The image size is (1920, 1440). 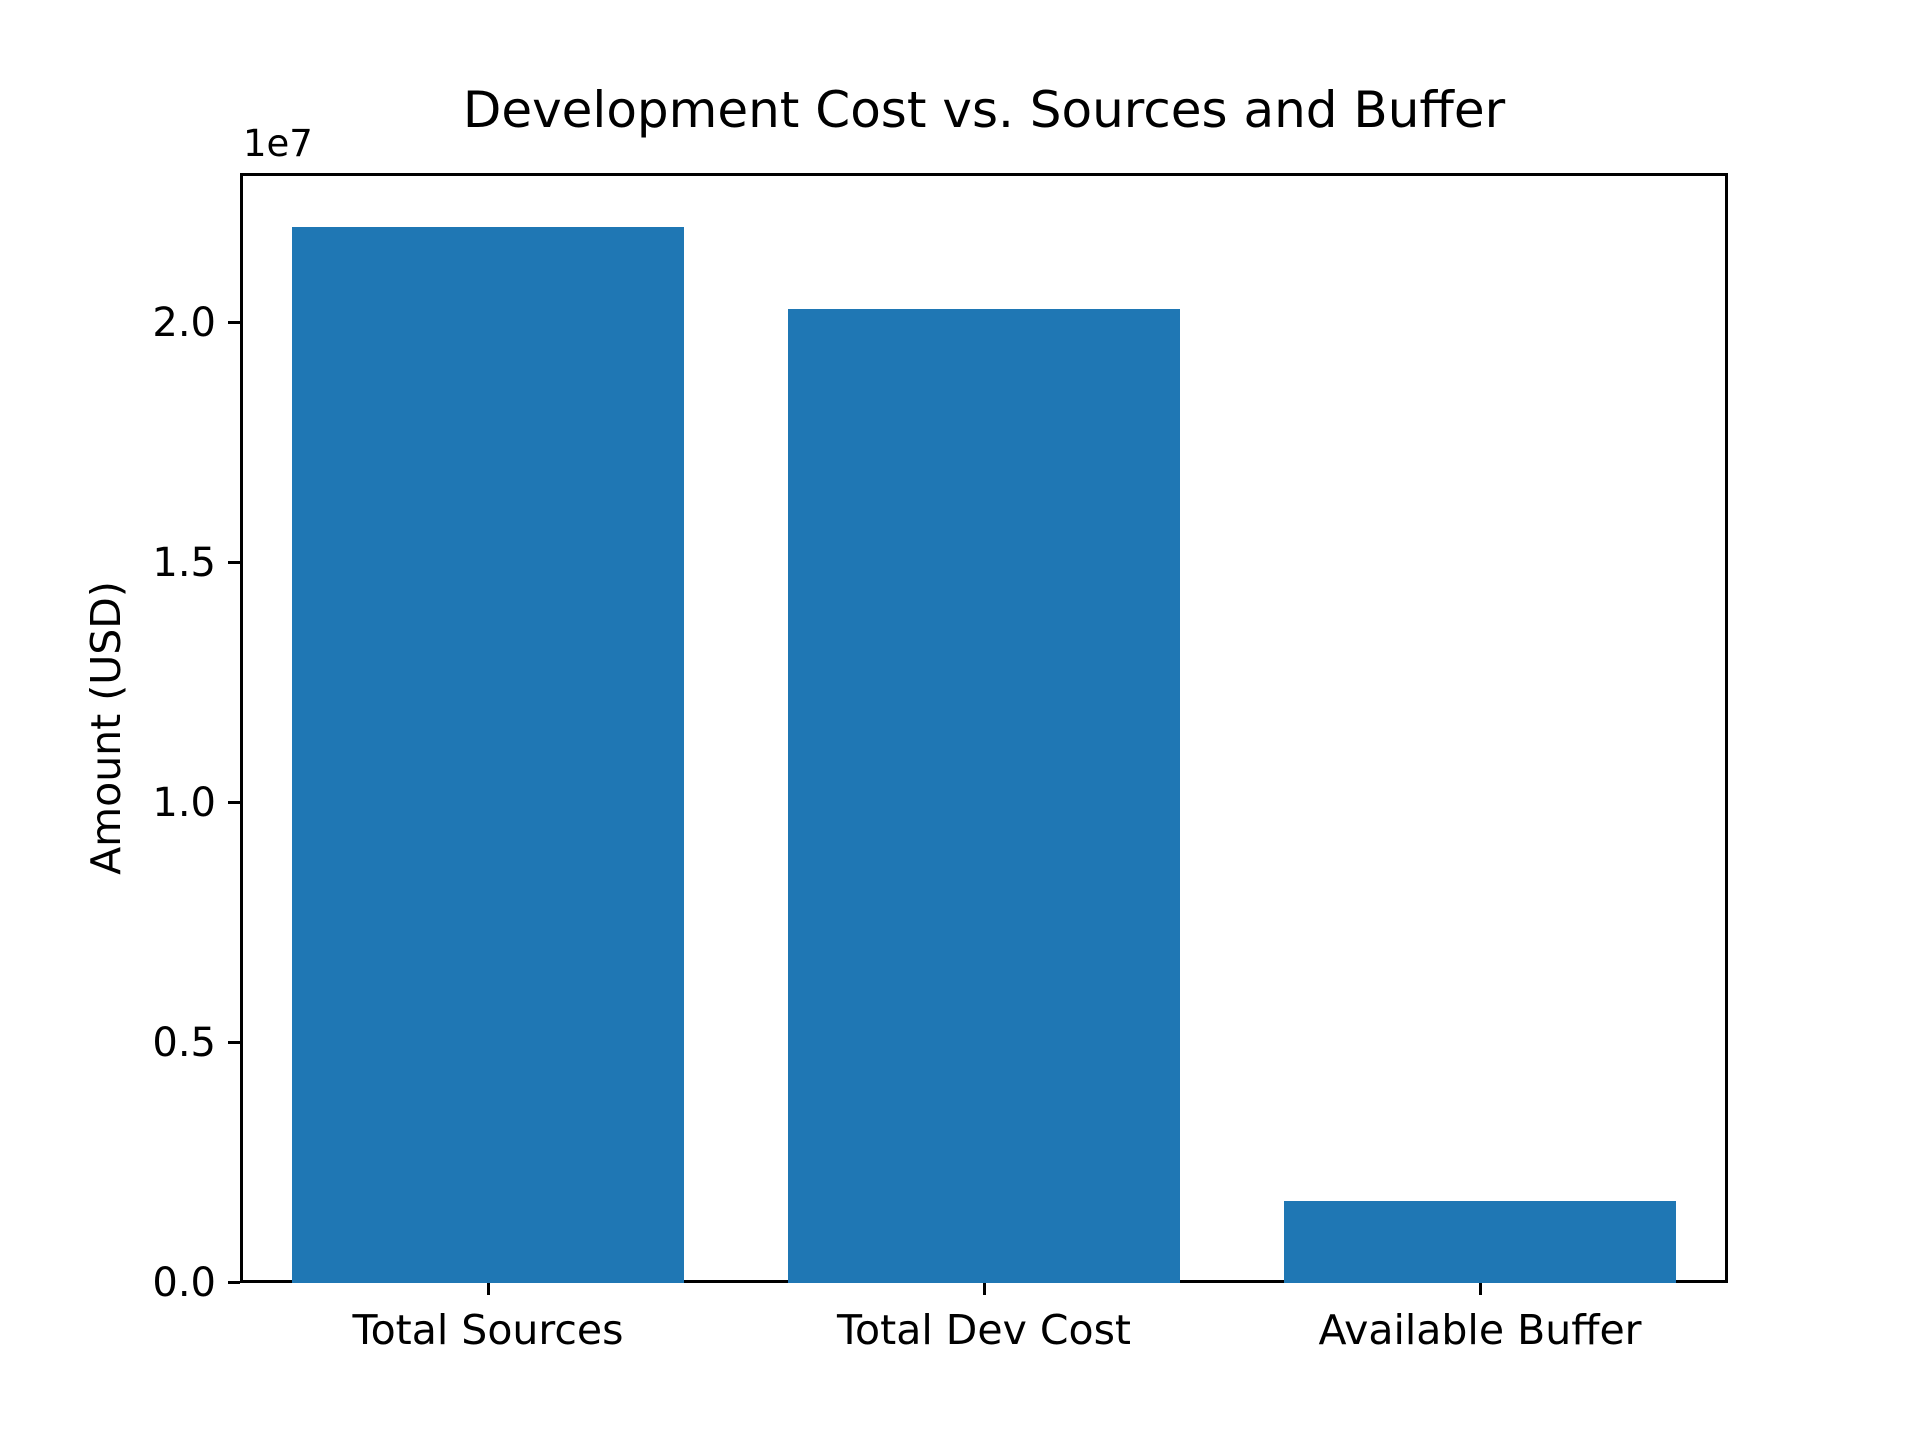 What do you see at coordinates (184, 323) in the screenshot?
I see `y-tick-label: 2.0` at bounding box center [184, 323].